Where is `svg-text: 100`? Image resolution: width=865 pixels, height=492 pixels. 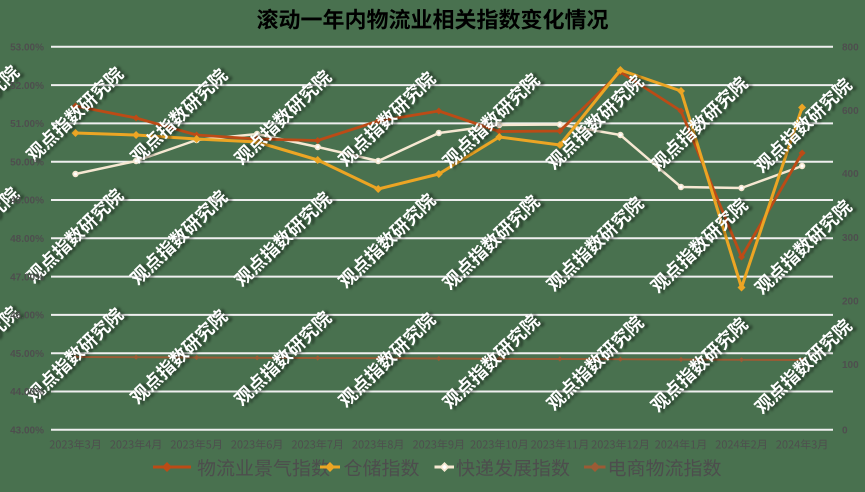 svg-text: 100 is located at coordinates (850, 365).